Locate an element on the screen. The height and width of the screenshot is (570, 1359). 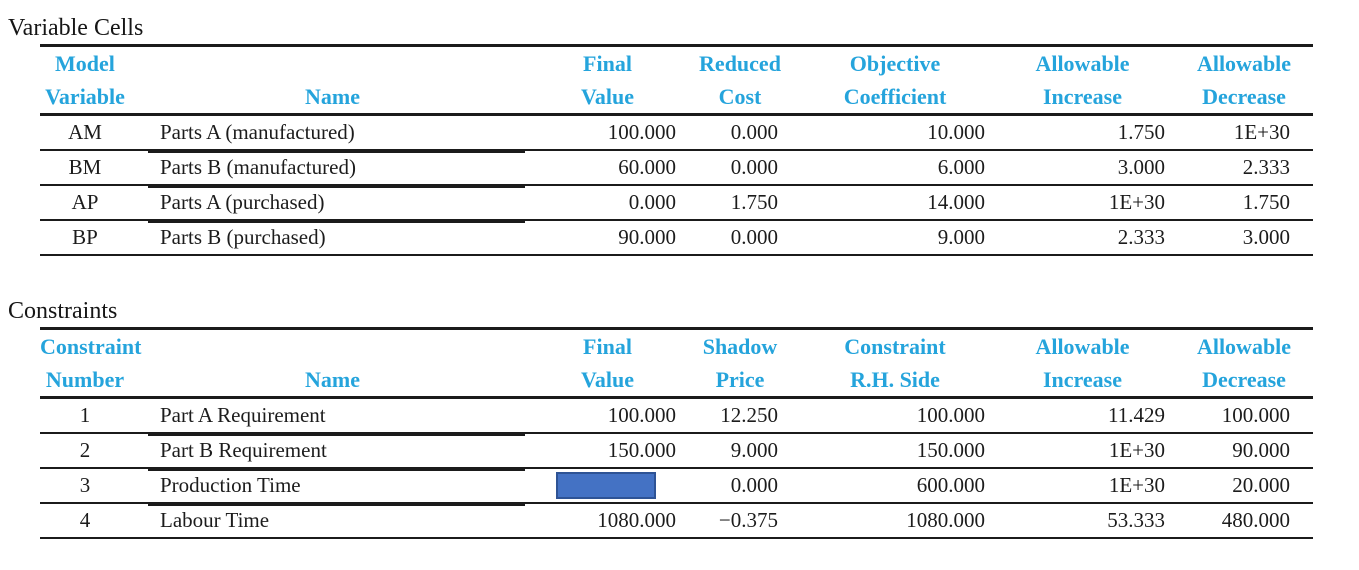
redacted-value-box is located at coordinates (606, 485).